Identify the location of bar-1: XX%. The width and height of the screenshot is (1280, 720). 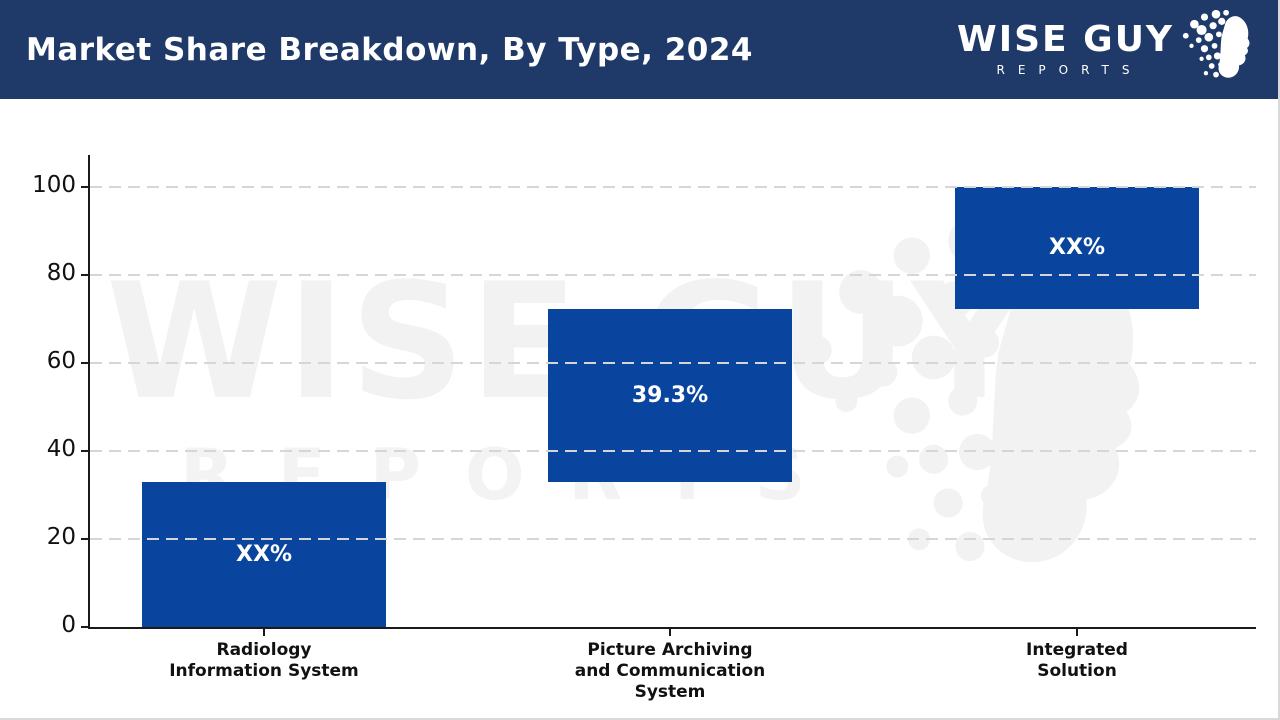
(264, 554).